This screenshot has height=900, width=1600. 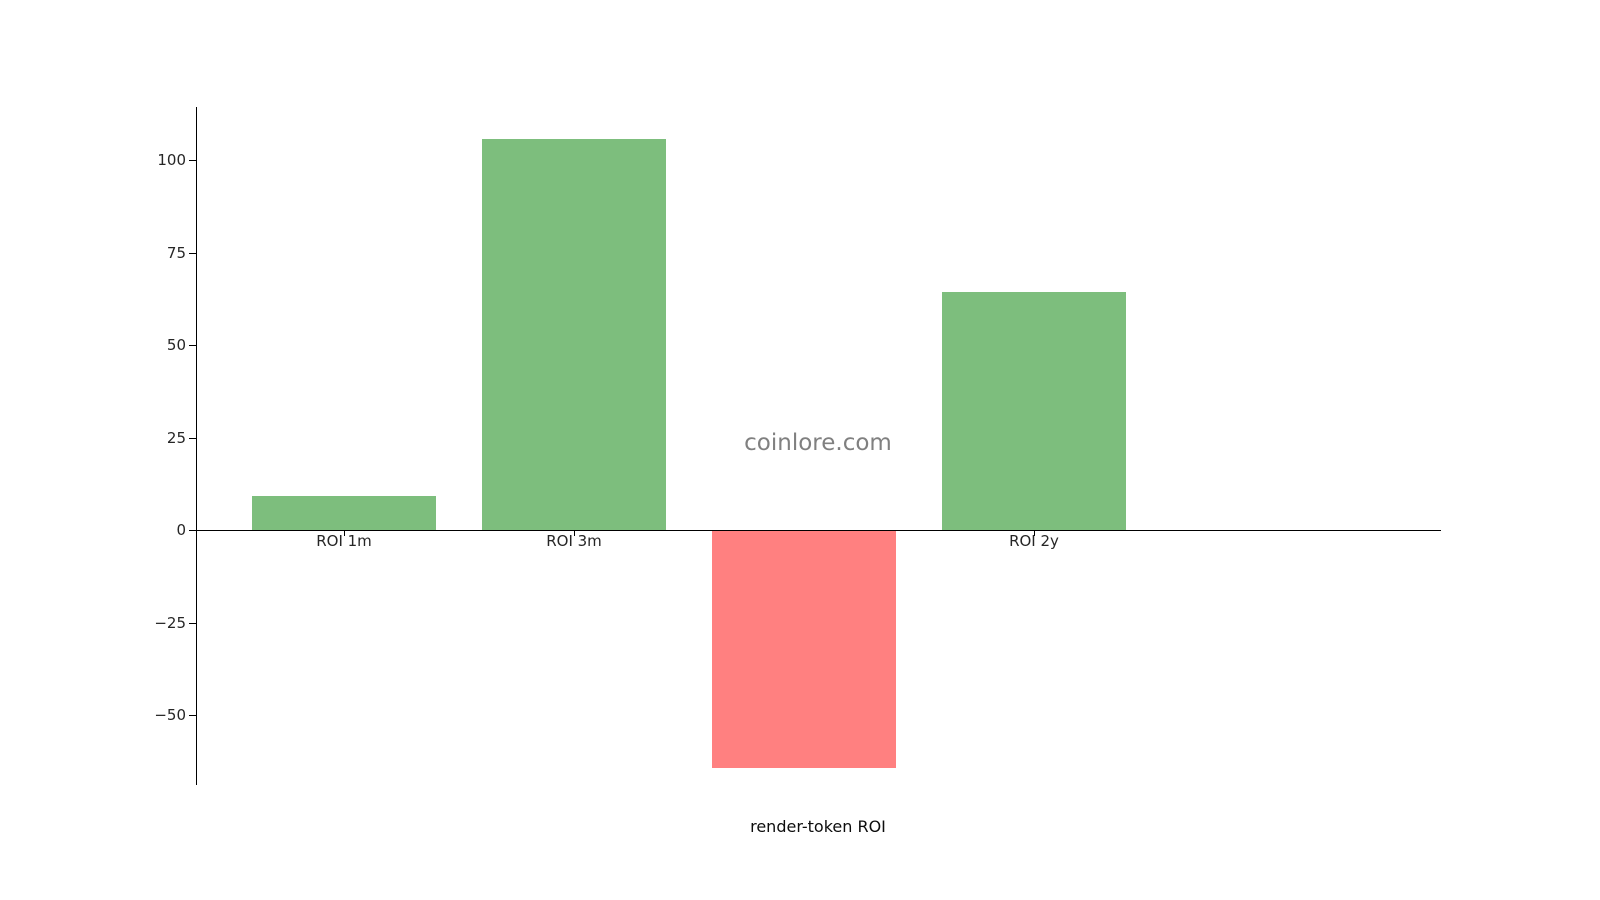 What do you see at coordinates (176, 437) in the screenshot?
I see `y-tick-label: 25` at bounding box center [176, 437].